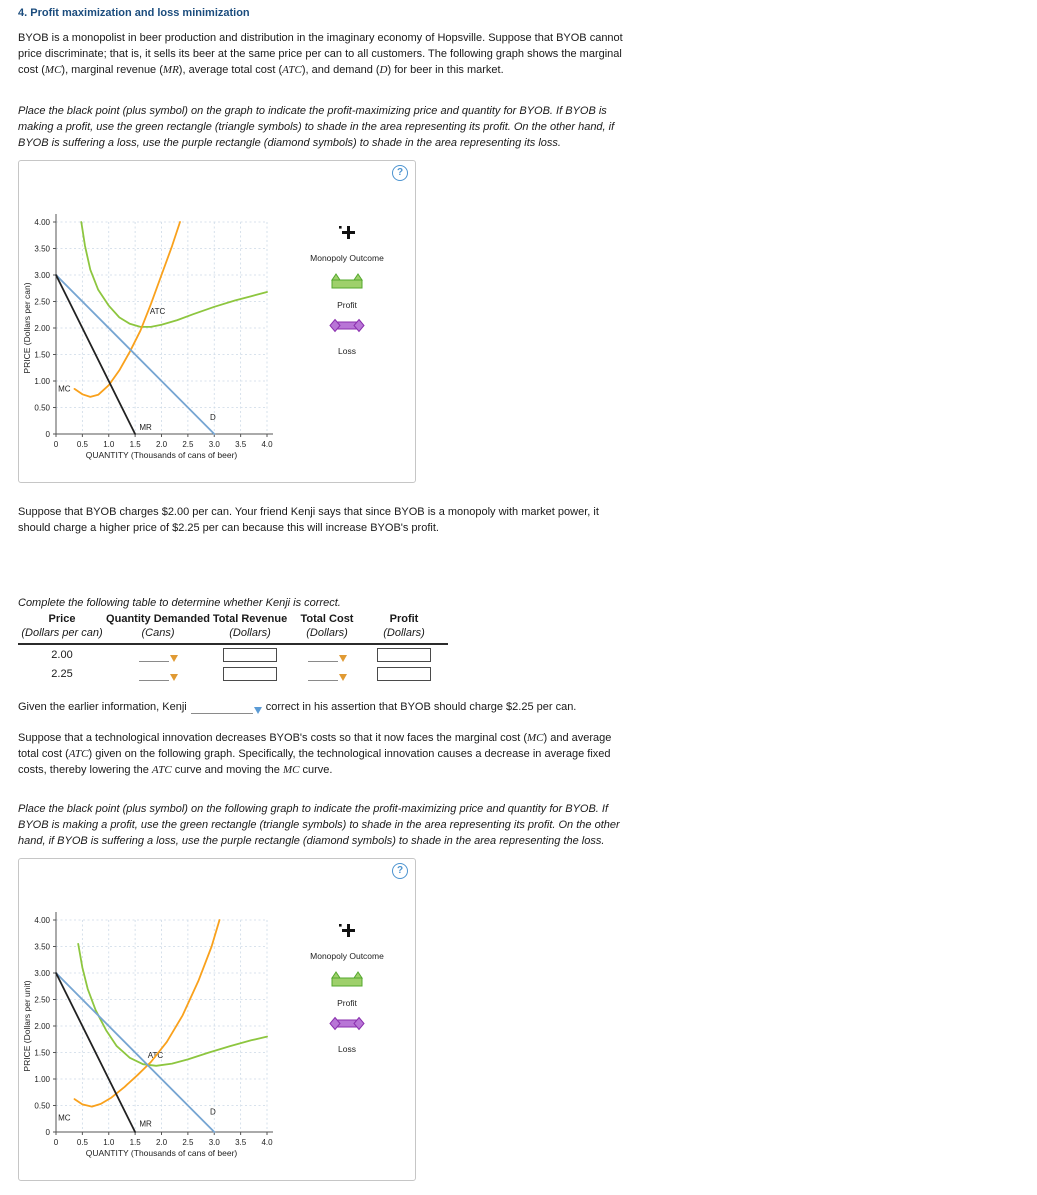  I want to click on total-cost-dropdown-row2, so click(327, 674).